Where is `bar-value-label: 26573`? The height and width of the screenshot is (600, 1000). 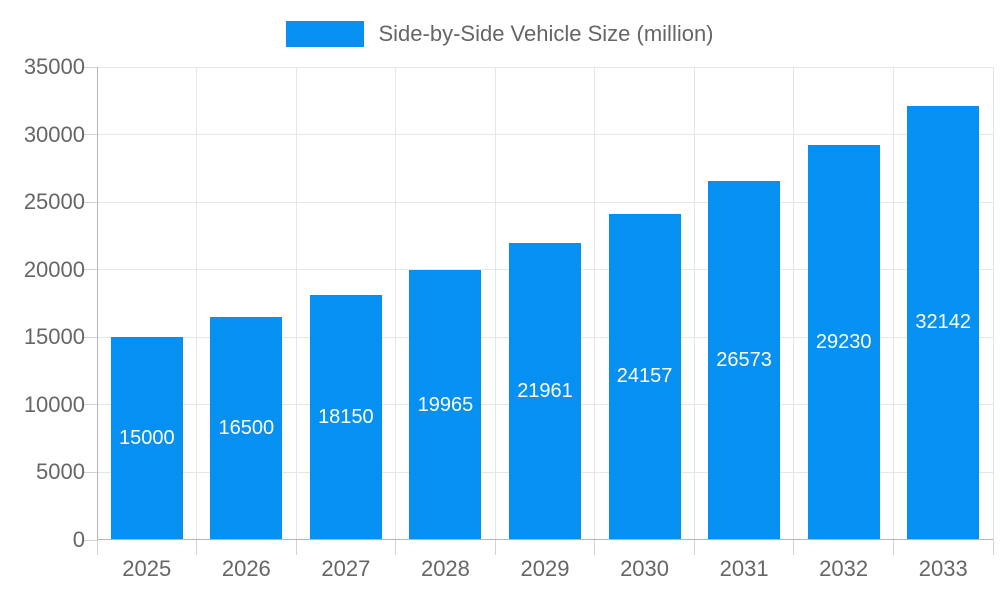
bar-value-label: 26573 is located at coordinates (744, 359).